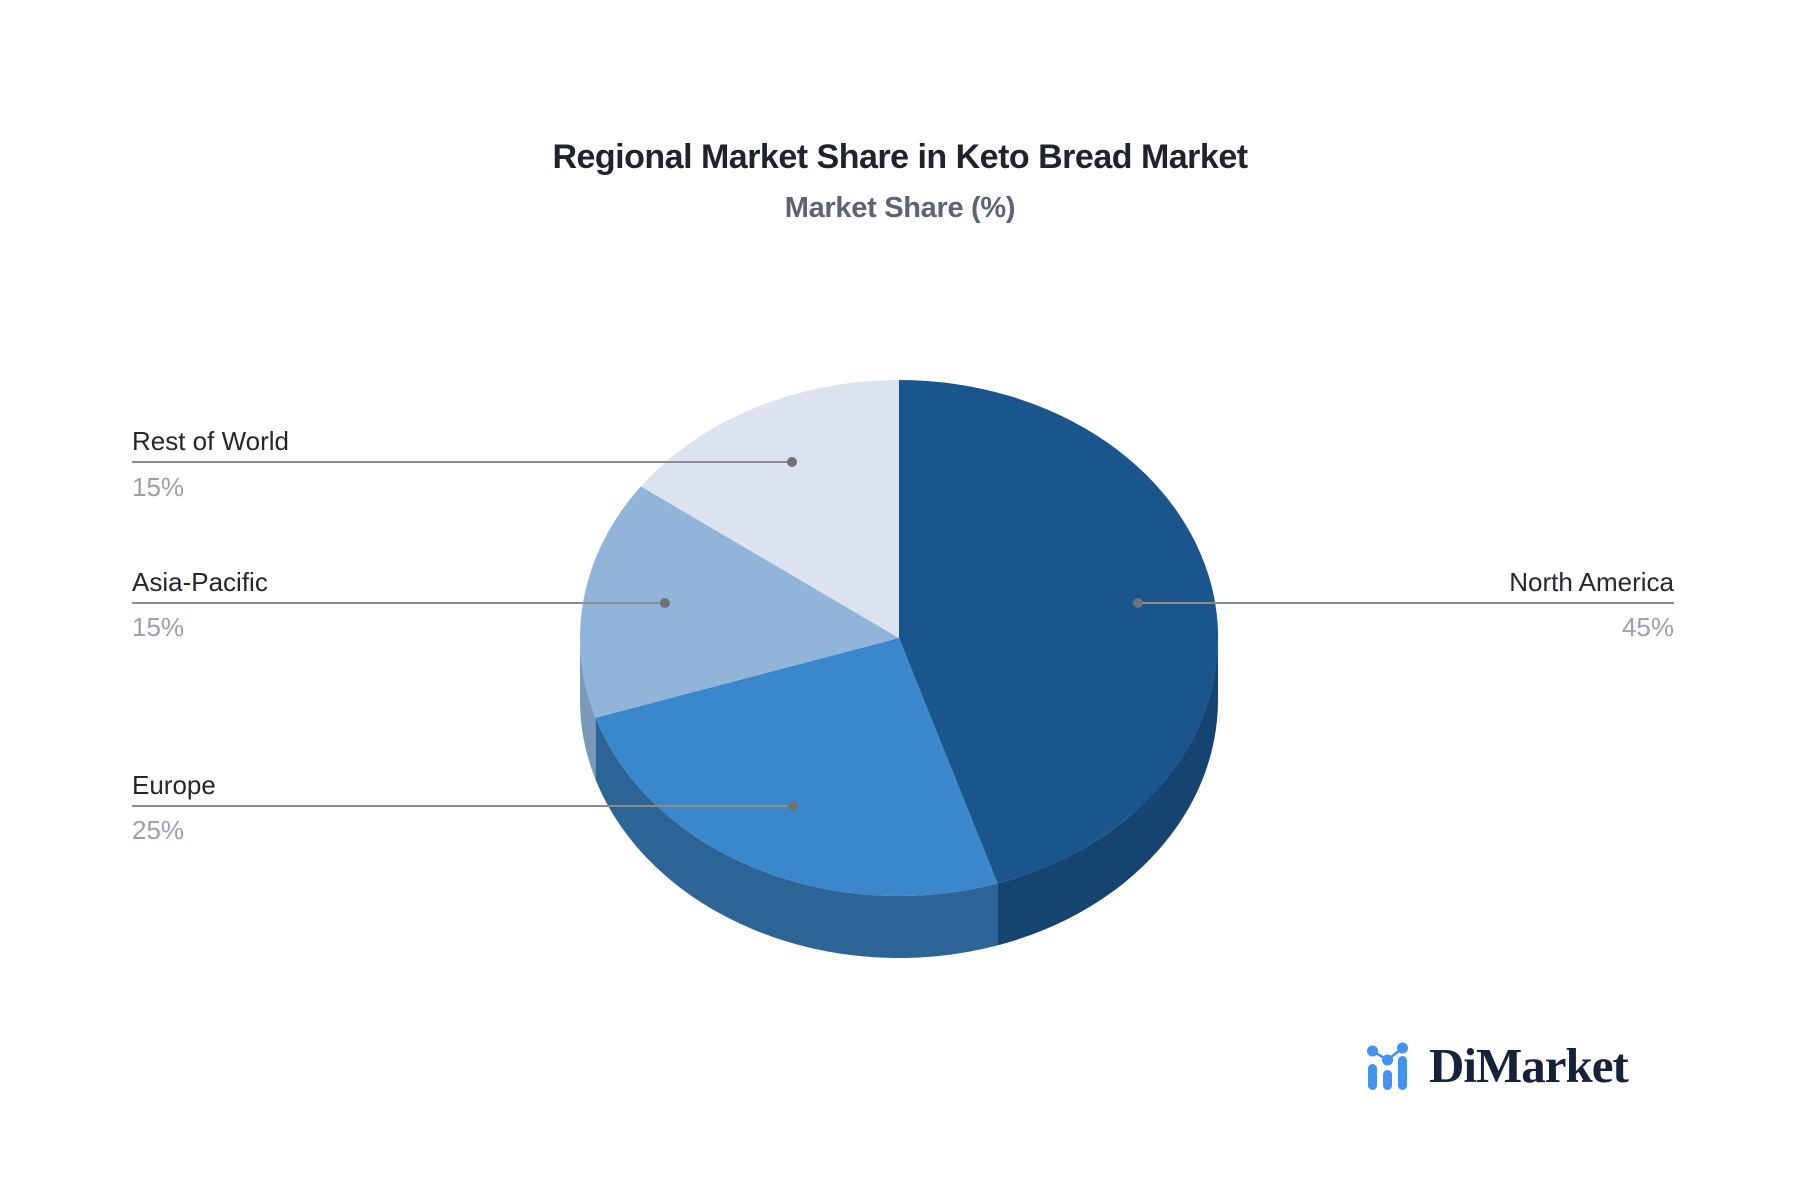 This screenshot has width=1800, height=1196. What do you see at coordinates (588, 709) in the screenshot?
I see `pie-side-asia-pacific` at bounding box center [588, 709].